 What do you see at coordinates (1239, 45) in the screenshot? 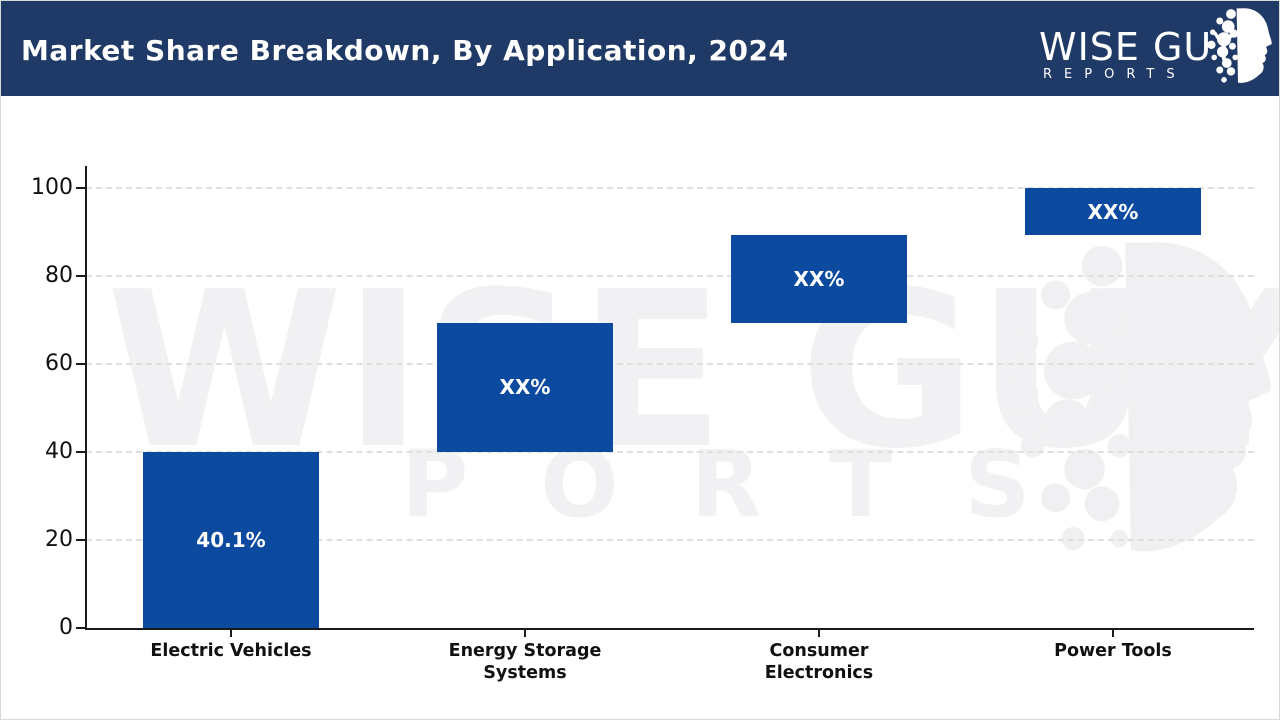
I see `dotted-head-profile-icon` at bounding box center [1239, 45].